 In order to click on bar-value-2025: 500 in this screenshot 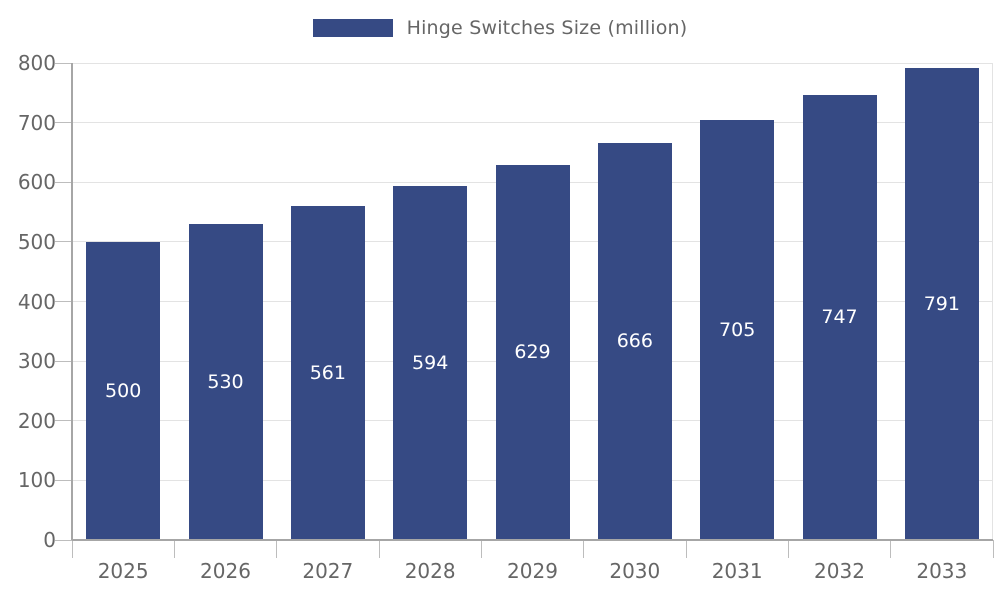, I will do `click(123, 390)`.